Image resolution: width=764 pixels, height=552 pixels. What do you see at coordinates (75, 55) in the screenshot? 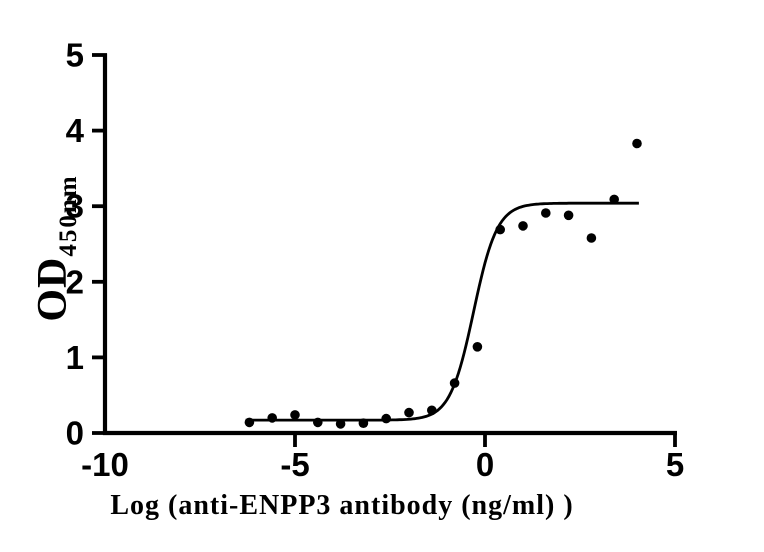
I see `y-tick-label: 5` at bounding box center [75, 55].